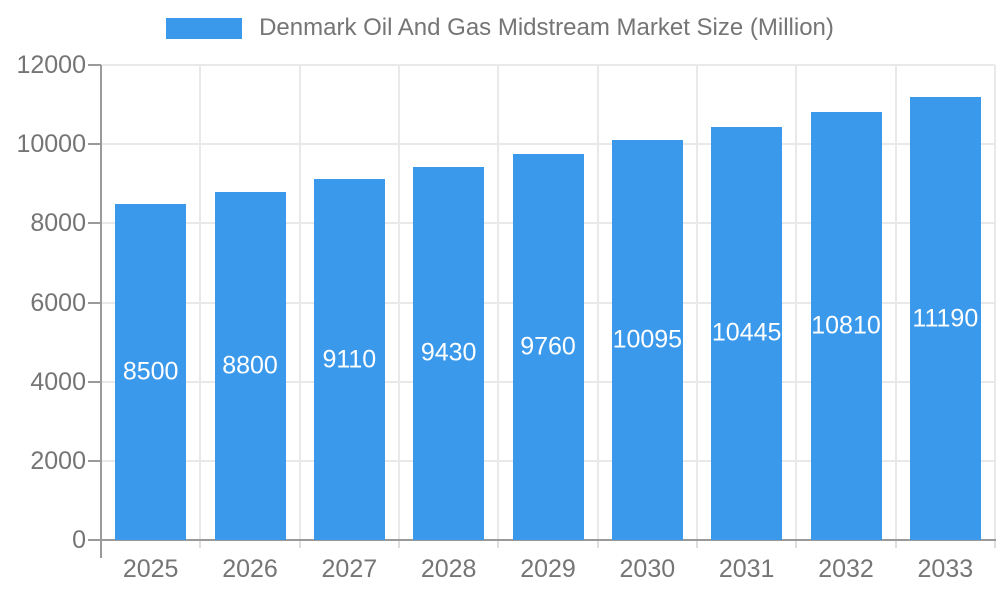 The image size is (1000, 600). I want to click on bar-value-label: 11190, so click(945, 318).